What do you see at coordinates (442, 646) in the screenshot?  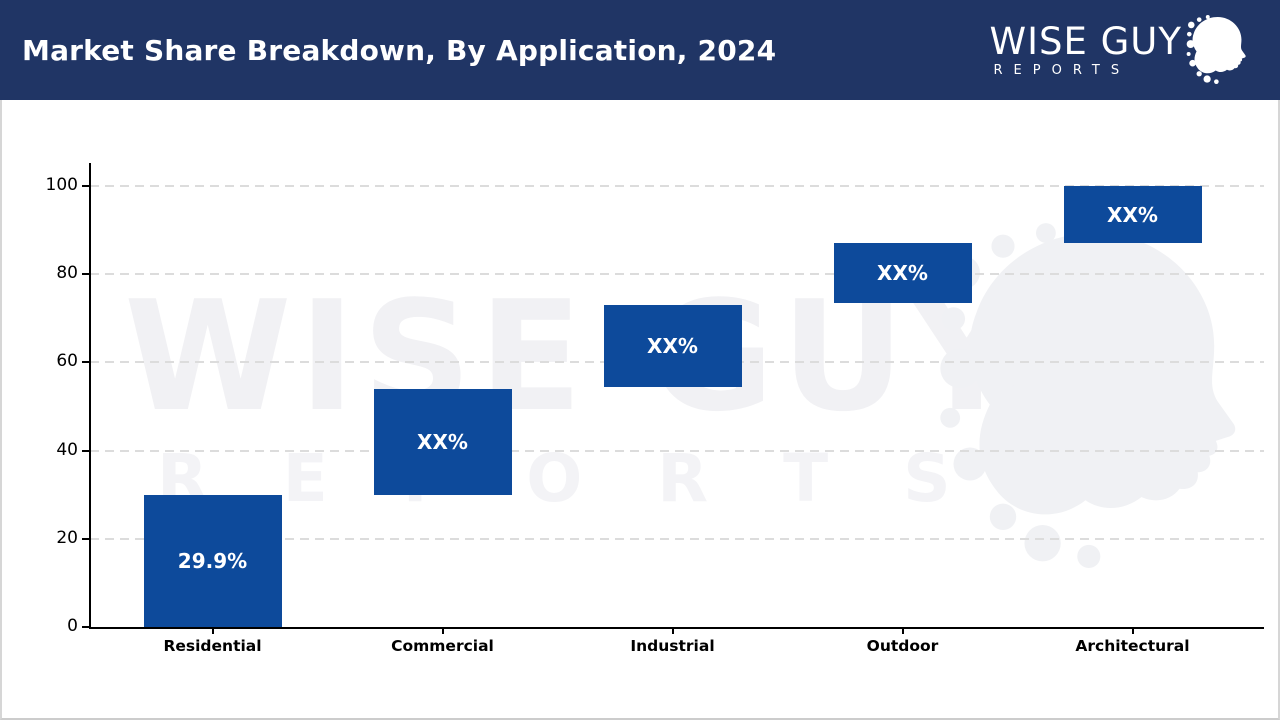 I see `x-tick-label-commercial: Commercial` at bounding box center [442, 646].